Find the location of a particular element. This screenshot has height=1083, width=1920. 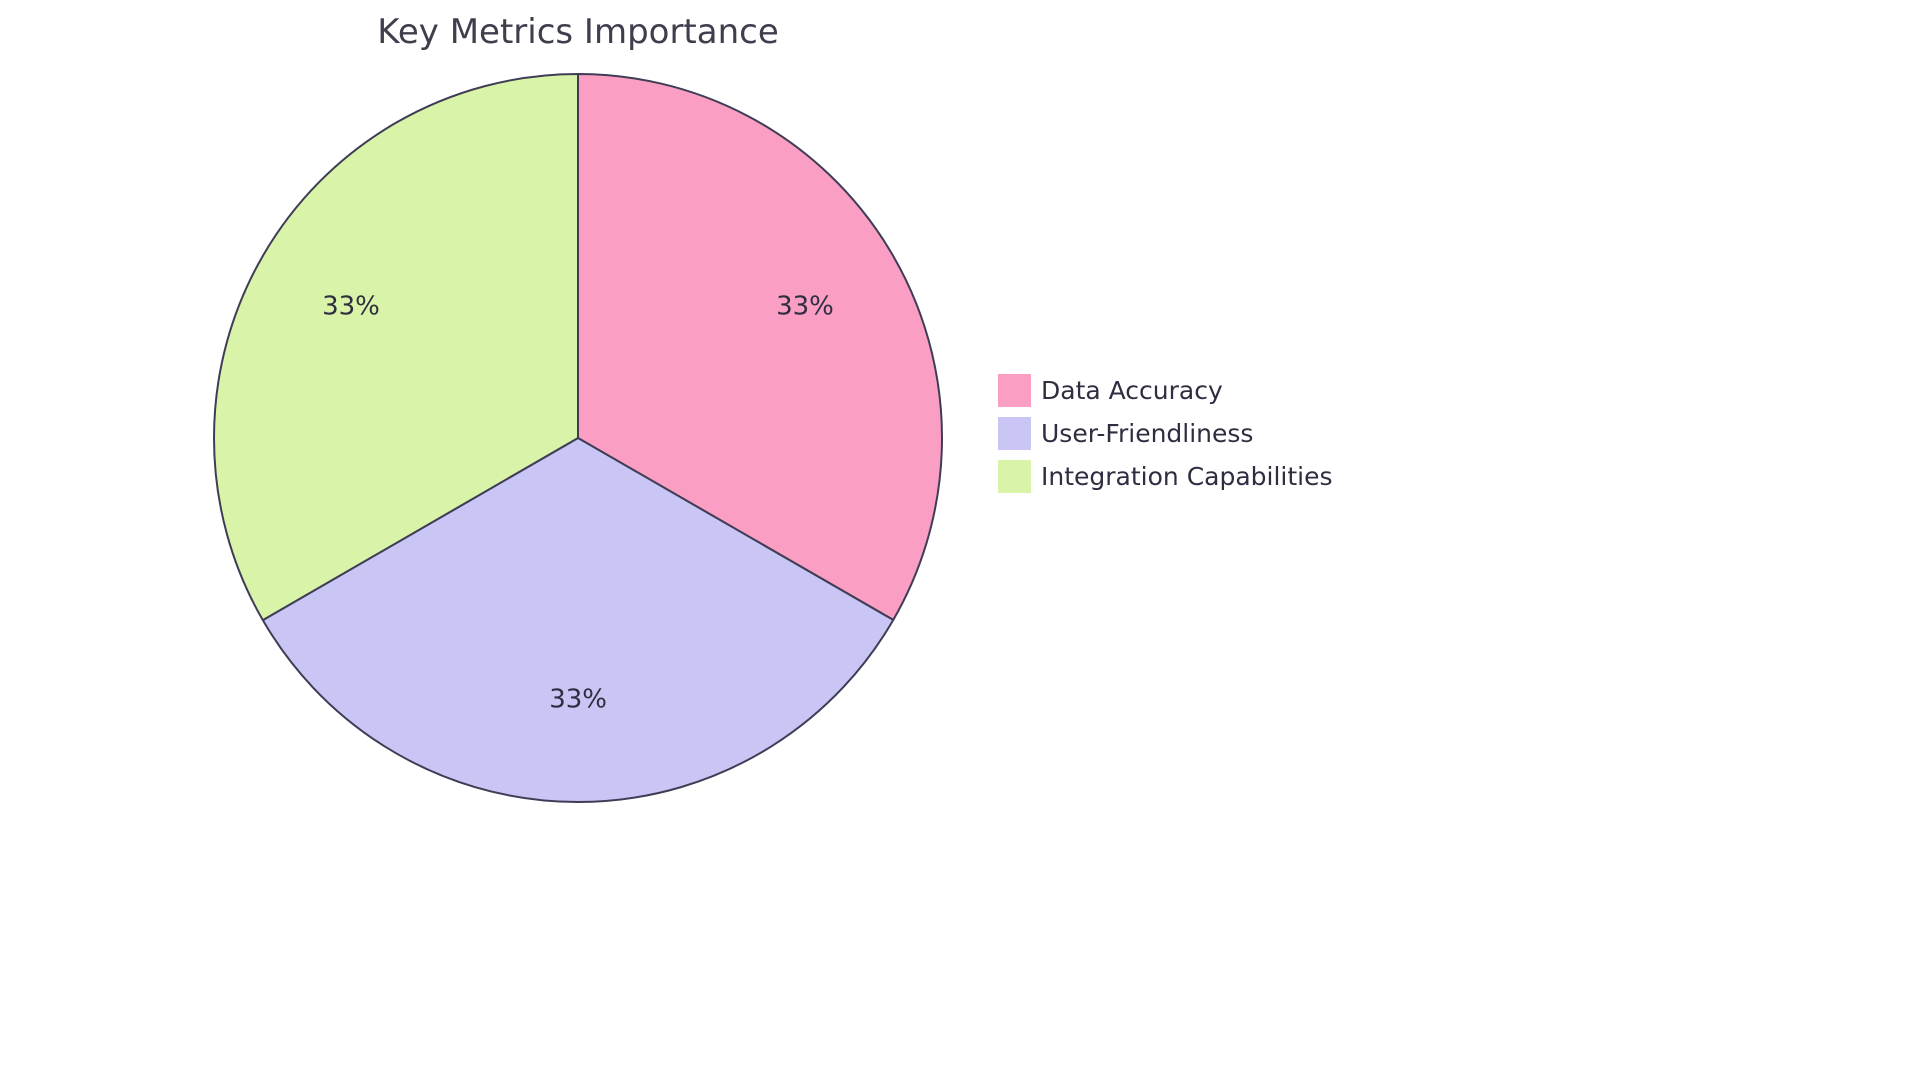

legend-item-0: Data Accuracy is located at coordinates (1165, 390).